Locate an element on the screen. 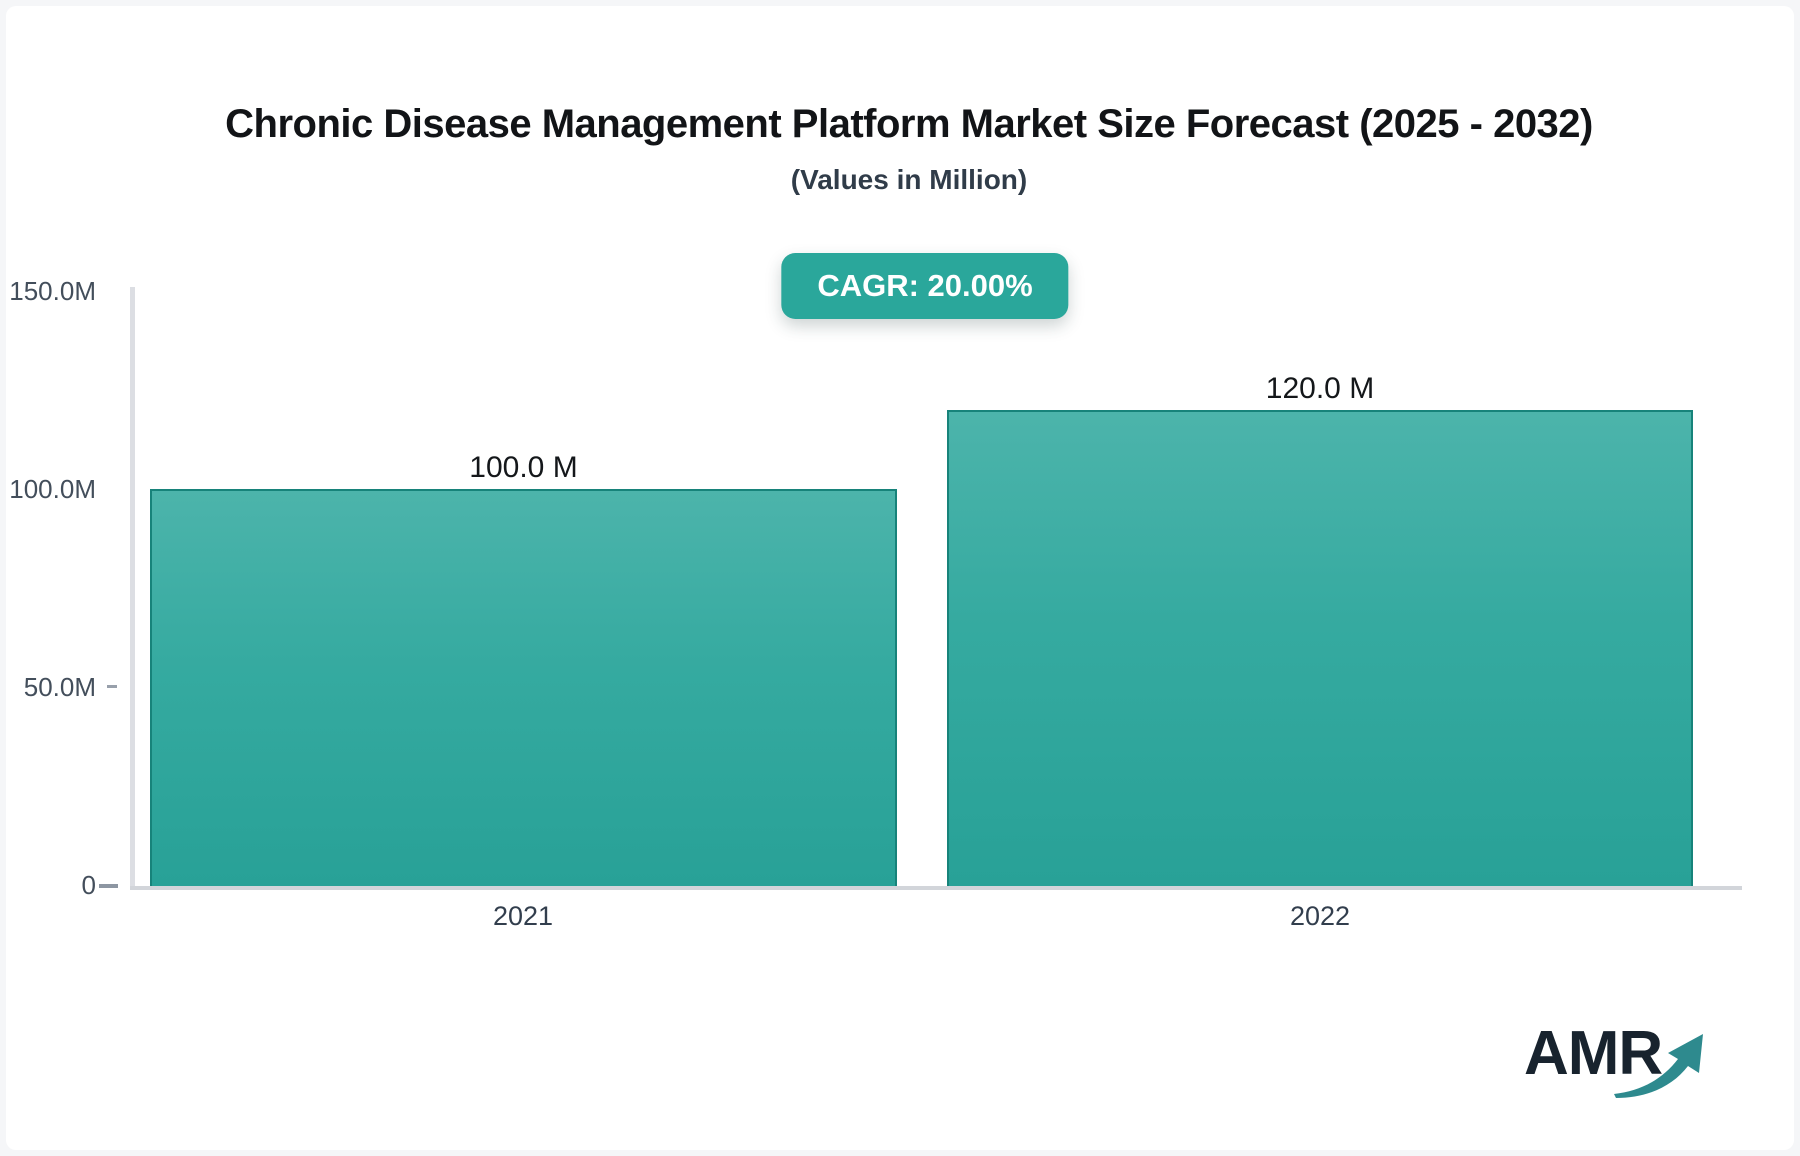 This screenshot has width=1800, height=1156. x-axis-line is located at coordinates (936, 888).